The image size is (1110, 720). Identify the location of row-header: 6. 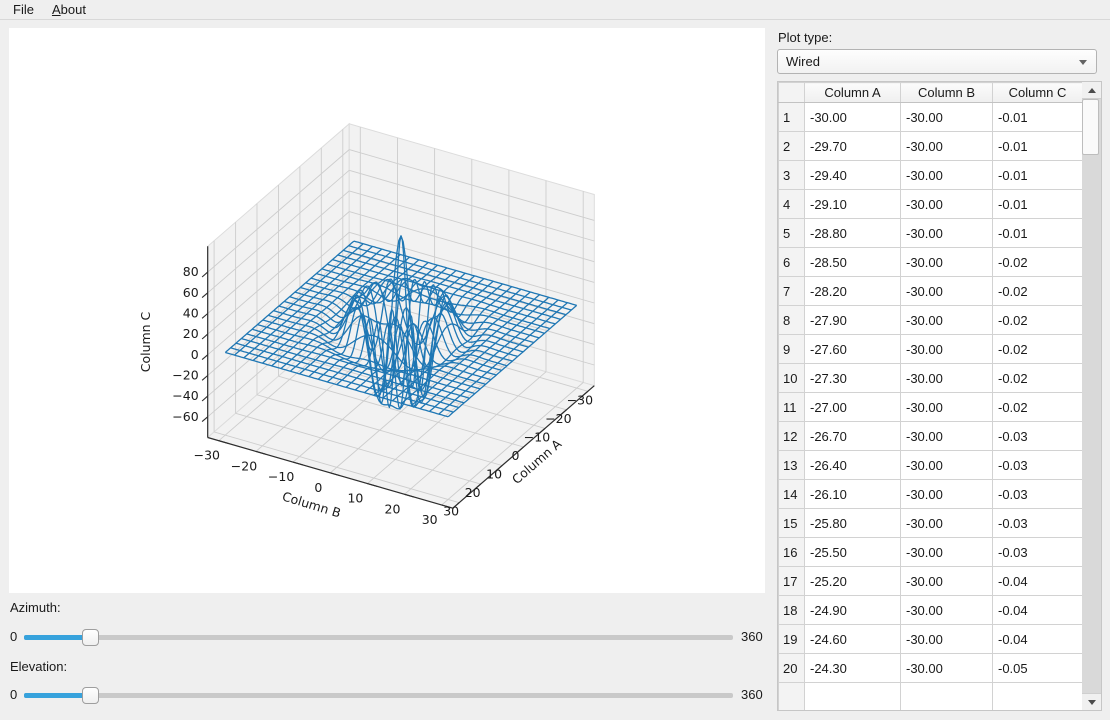
(791, 262).